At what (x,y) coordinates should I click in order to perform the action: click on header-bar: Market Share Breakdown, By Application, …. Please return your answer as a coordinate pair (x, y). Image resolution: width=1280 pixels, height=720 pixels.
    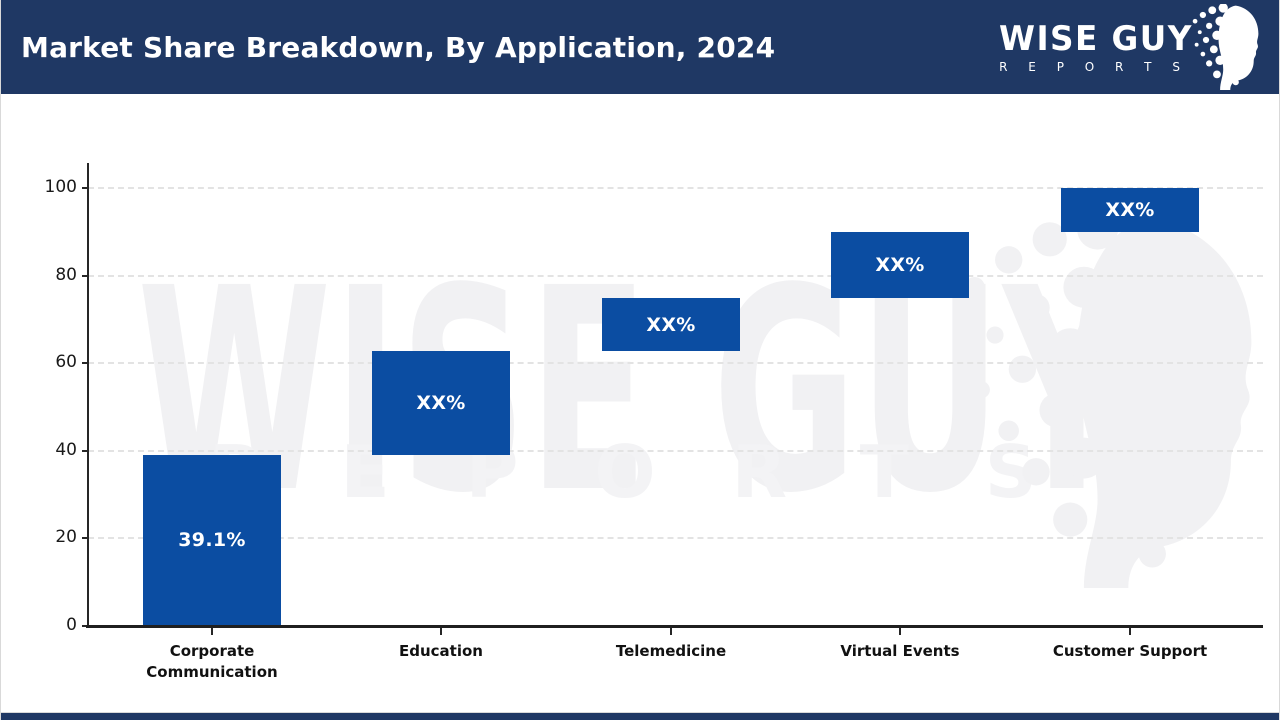
    Looking at the image, I should click on (640, 47).